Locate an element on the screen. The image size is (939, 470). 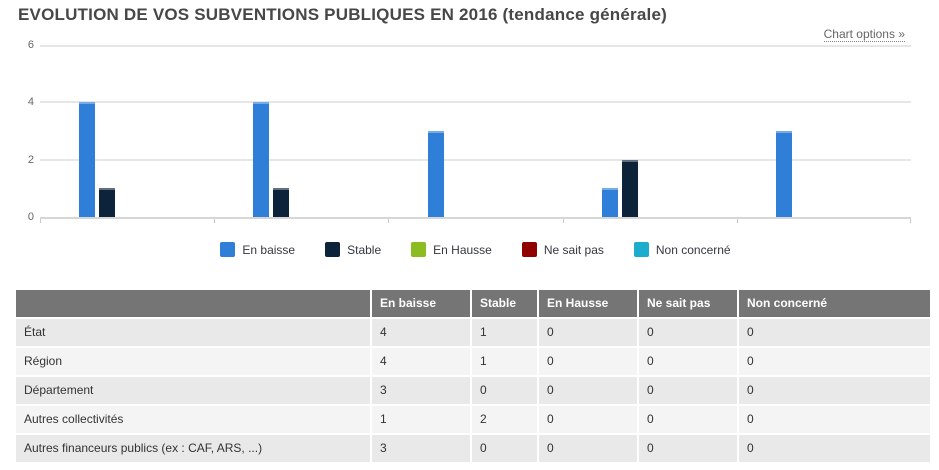
row-label: Autres collectivités is located at coordinates (193, 419).